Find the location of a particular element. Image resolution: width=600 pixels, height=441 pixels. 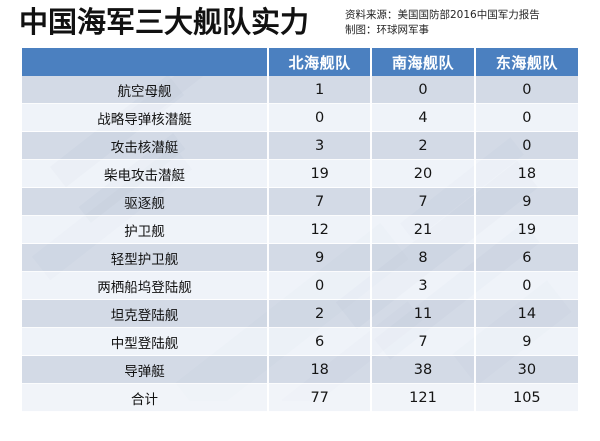

cell-east-sea: 18 is located at coordinates (526, 173).